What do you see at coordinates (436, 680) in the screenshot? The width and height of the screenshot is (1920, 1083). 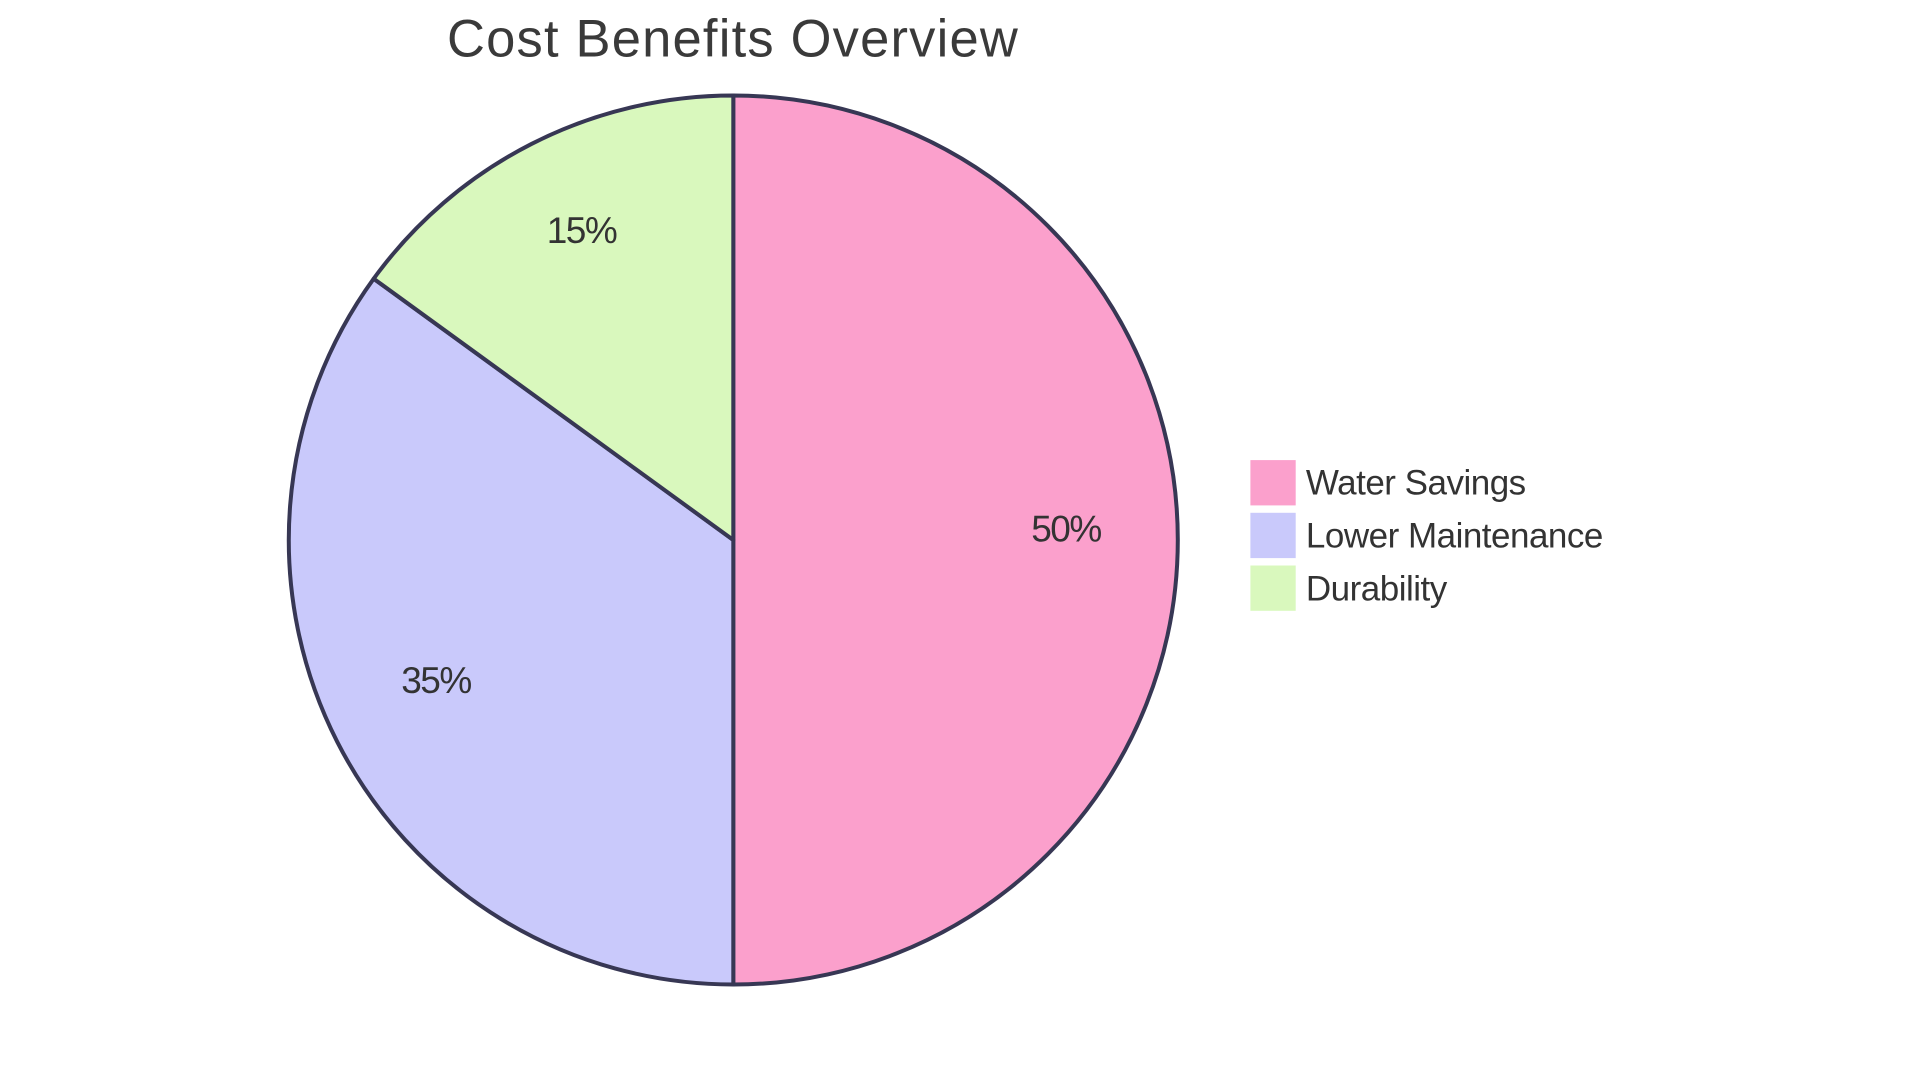 I see `svg-text: 35%` at bounding box center [436, 680].